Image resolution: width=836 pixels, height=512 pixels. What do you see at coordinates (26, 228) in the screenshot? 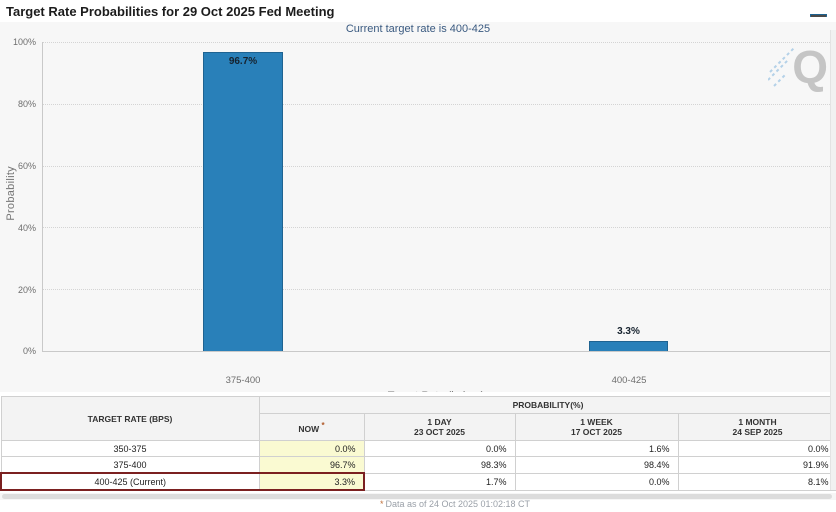
I see `y-tick-label: 40%` at bounding box center [26, 228].